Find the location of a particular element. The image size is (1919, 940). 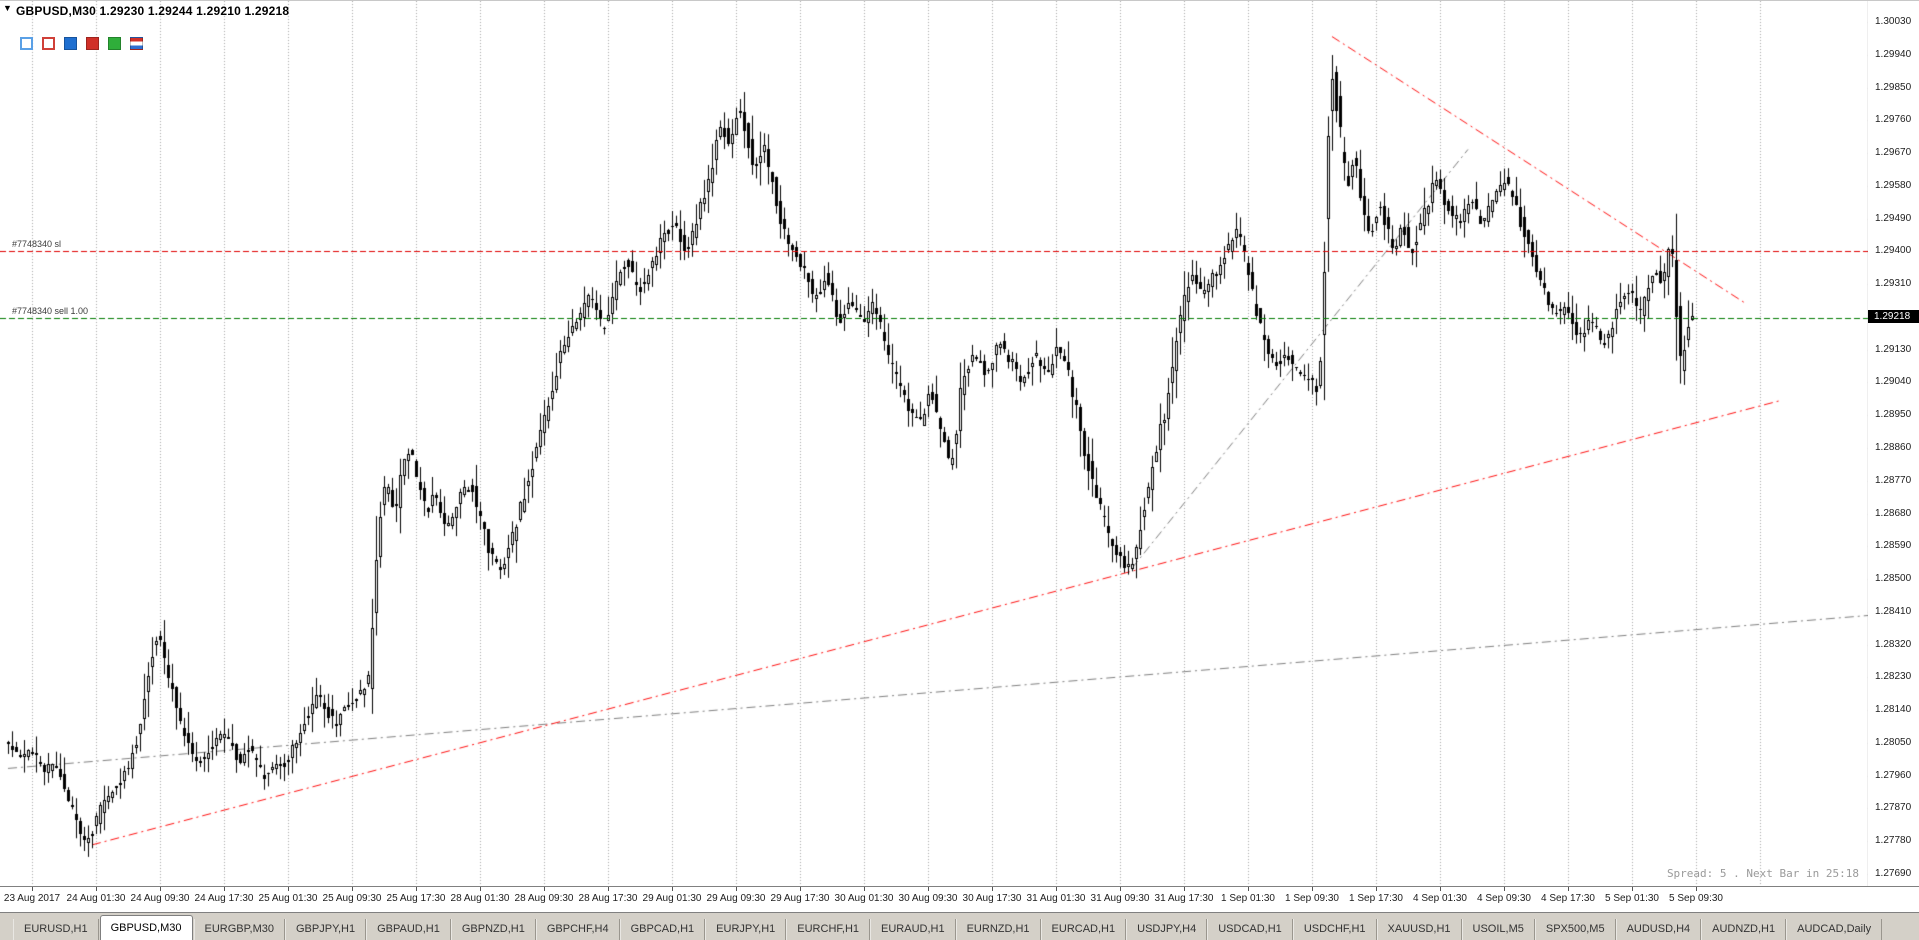

tab-eurgbp-m30: EURGBP,M30 is located at coordinates (239, 929).